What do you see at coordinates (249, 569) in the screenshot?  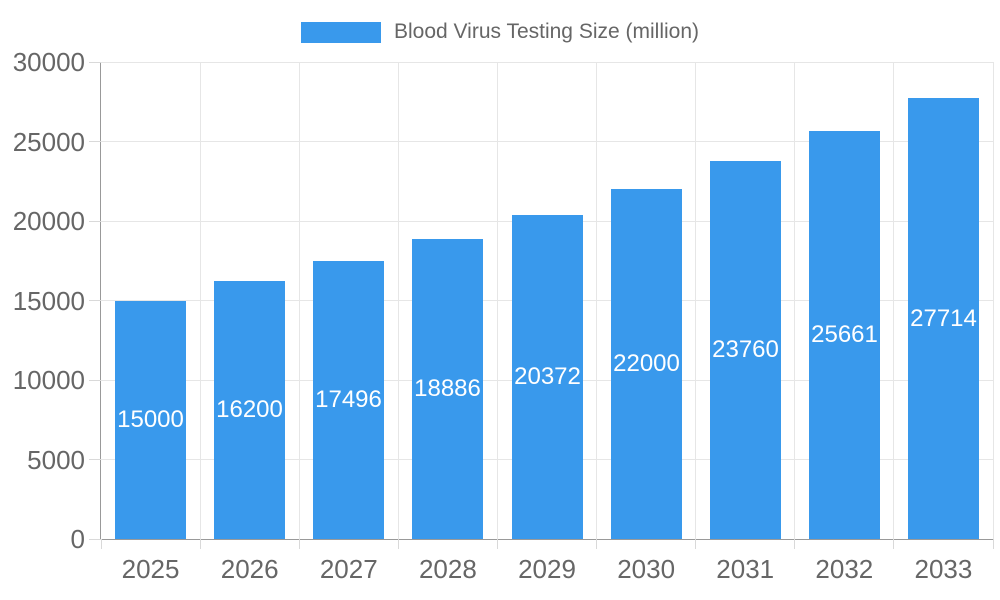 I see `x-axis-tick-label: 2026` at bounding box center [249, 569].